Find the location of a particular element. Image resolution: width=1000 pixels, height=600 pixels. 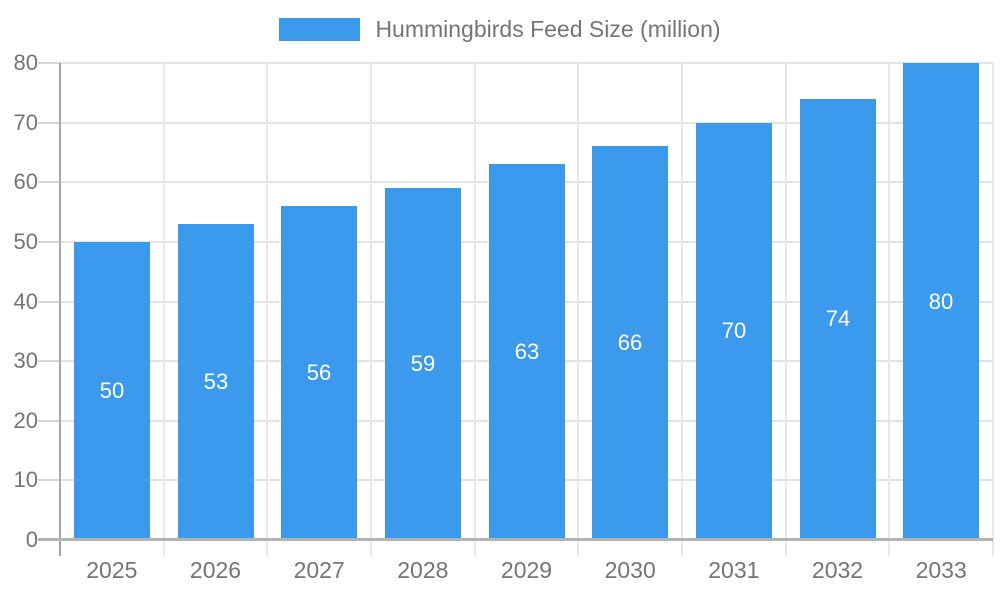

bar: 66 is located at coordinates (630, 343).